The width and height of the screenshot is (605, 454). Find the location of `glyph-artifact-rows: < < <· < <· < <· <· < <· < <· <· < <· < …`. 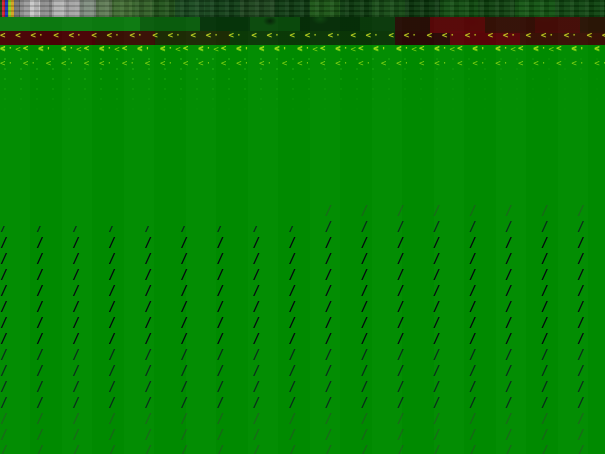

glyph-artifact-rows: < < <· < <· < <· <· < <· < <· <· < <· < … is located at coordinates (302, 43).